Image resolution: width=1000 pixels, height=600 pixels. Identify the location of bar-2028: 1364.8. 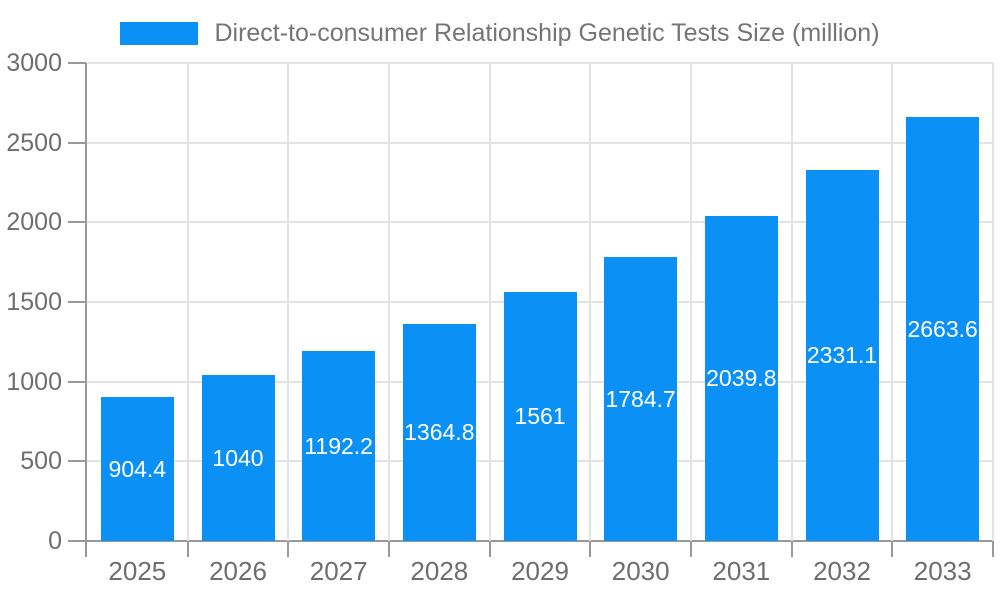
(439, 432).